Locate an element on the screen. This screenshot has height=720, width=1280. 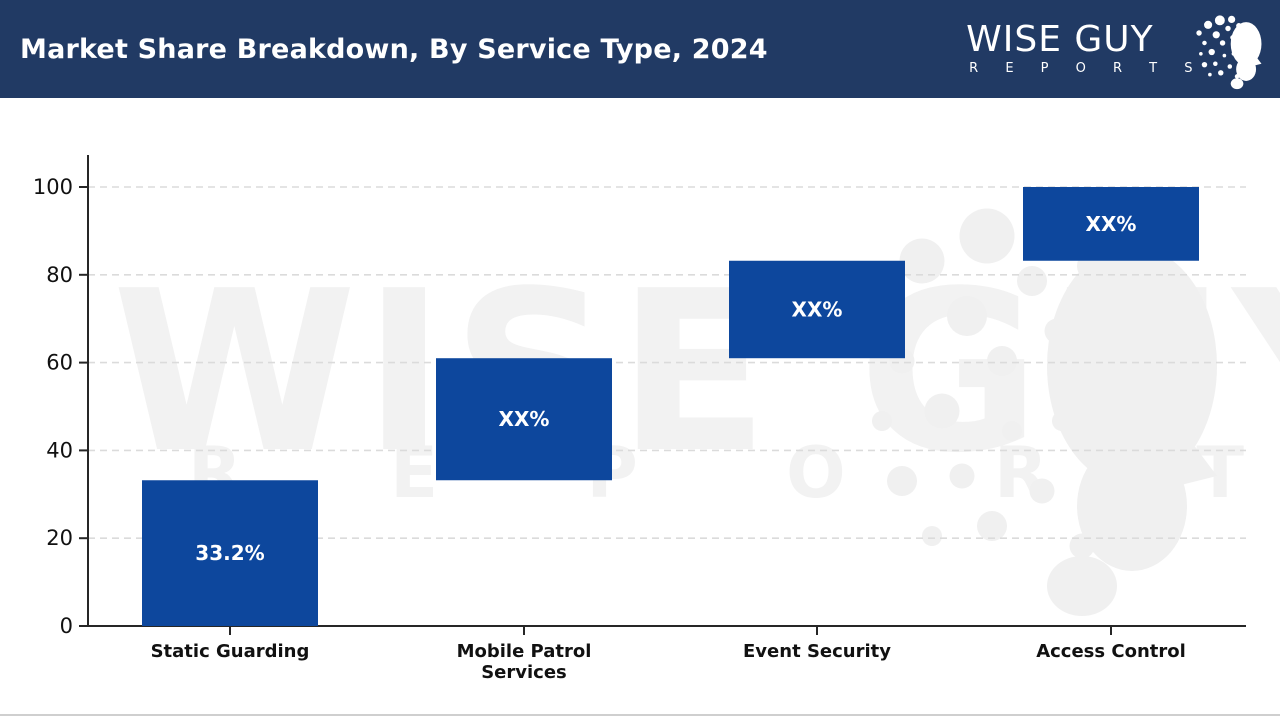
y-tick-label: 20 is located at coordinates (59, 538).